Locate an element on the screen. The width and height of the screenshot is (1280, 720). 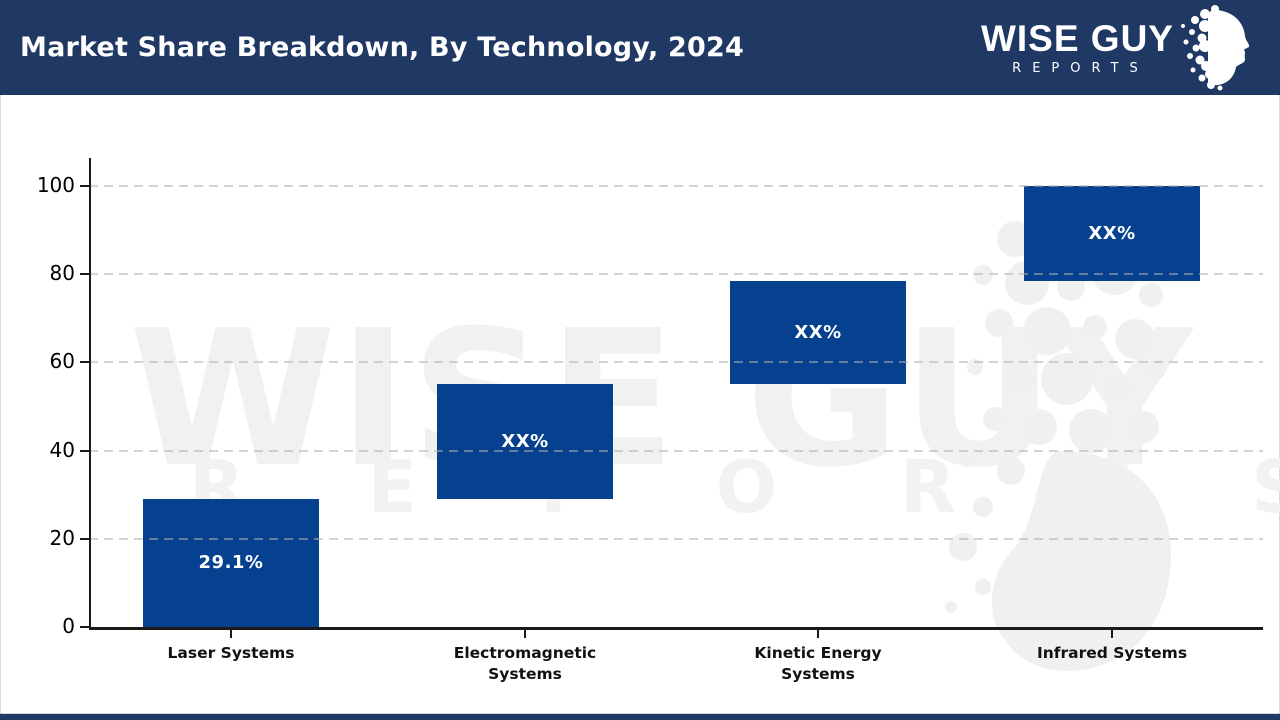
face-profile-icon is located at coordinates (1215, 47).